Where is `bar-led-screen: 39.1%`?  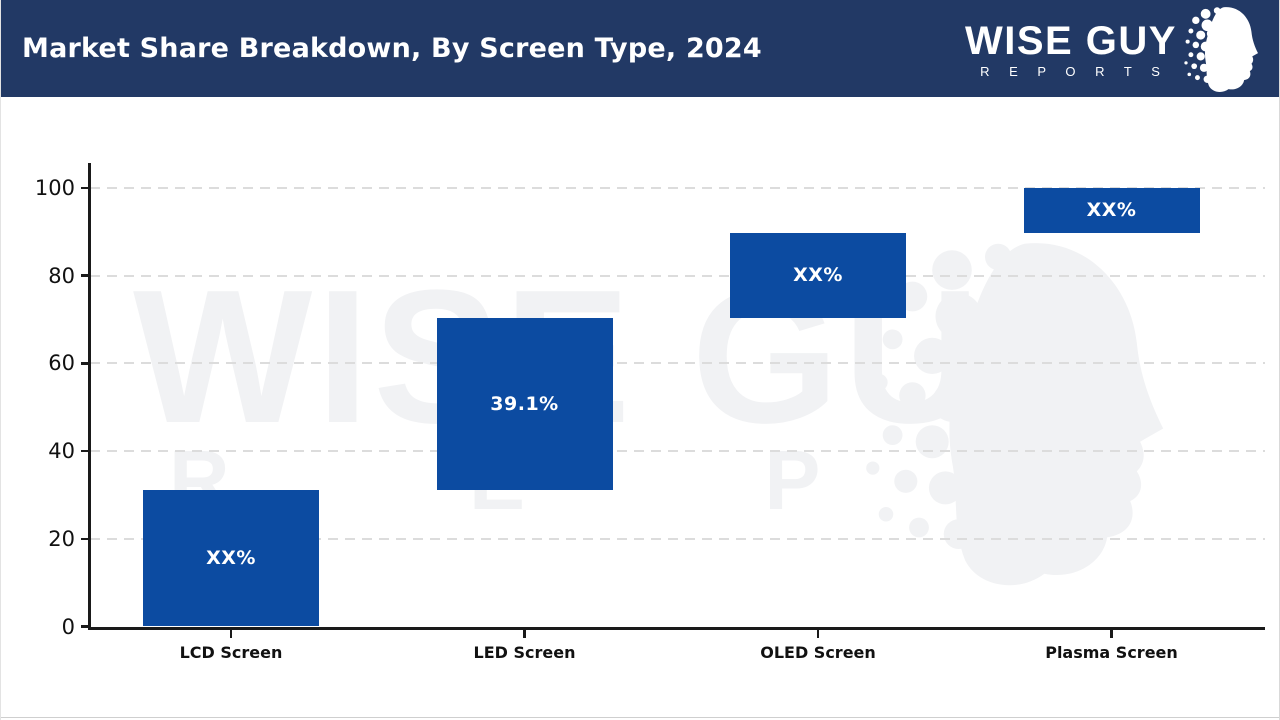 bar-led-screen: 39.1% is located at coordinates (524, 404).